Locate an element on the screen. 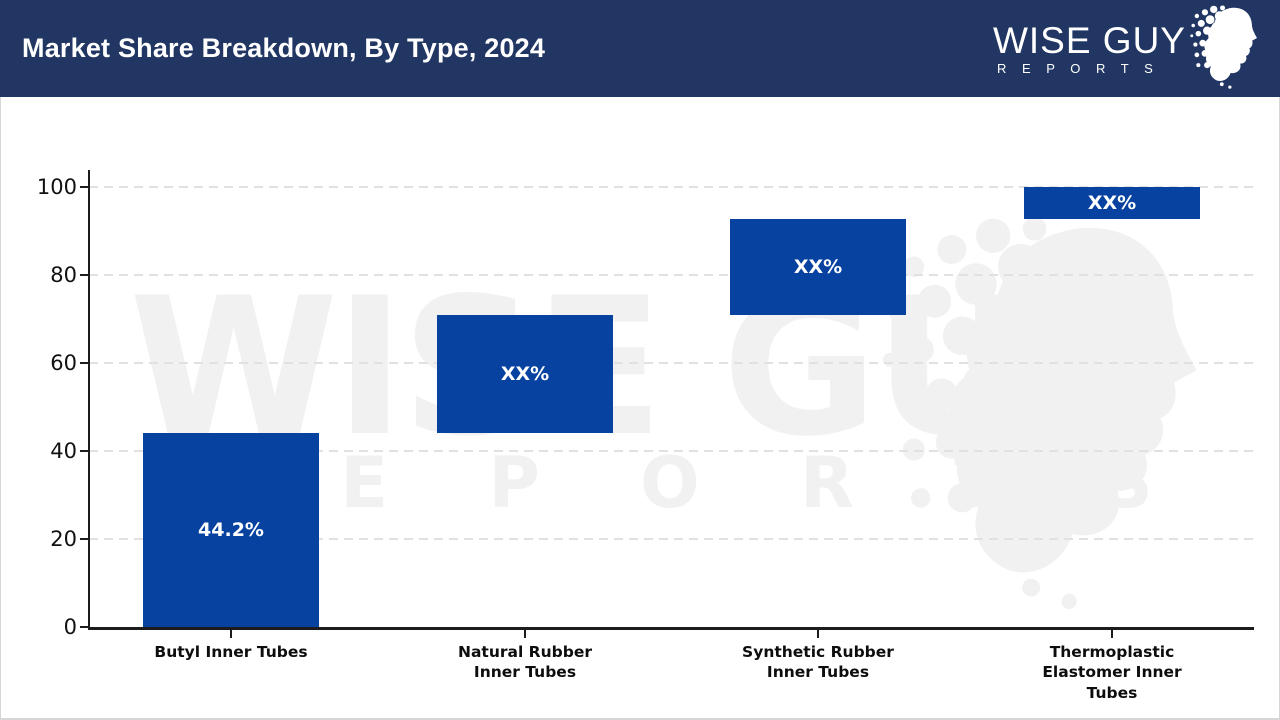 Image resolution: width=1280 pixels, height=720 pixels. y-tick-label: 0 is located at coordinates (70, 627).